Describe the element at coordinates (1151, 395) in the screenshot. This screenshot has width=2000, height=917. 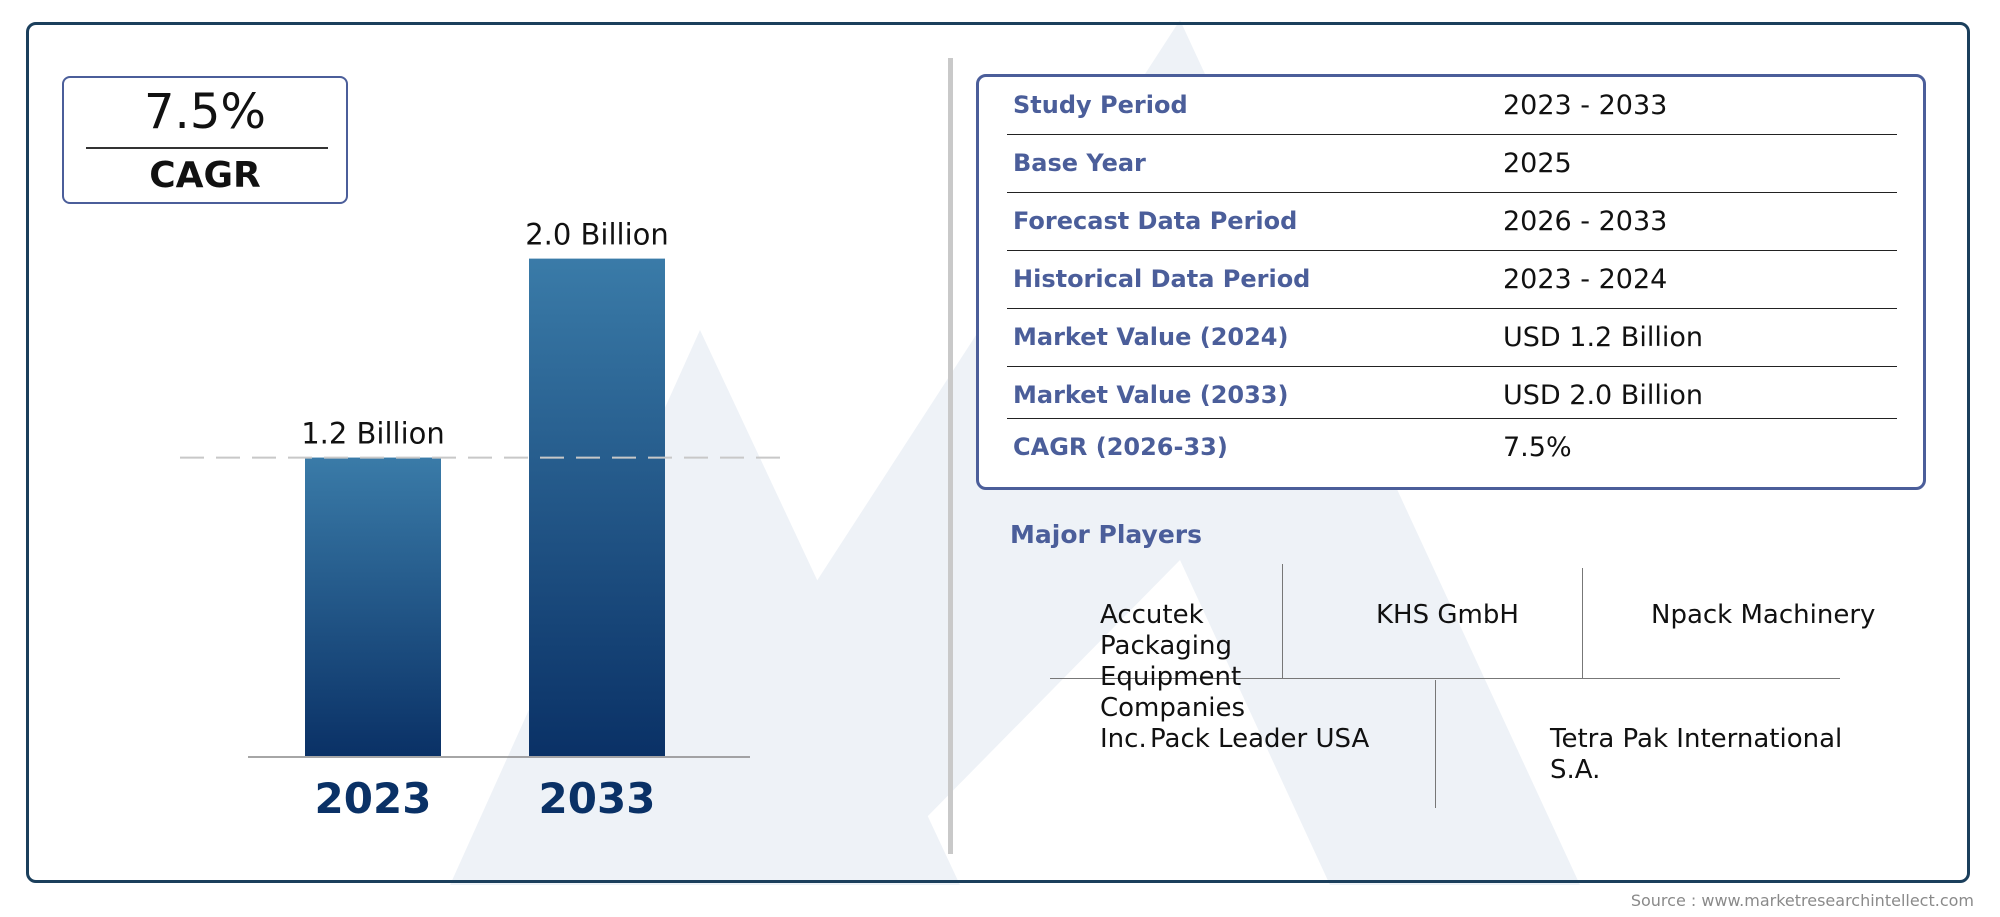
I see `info-label: Market Value (2033)` at that location.